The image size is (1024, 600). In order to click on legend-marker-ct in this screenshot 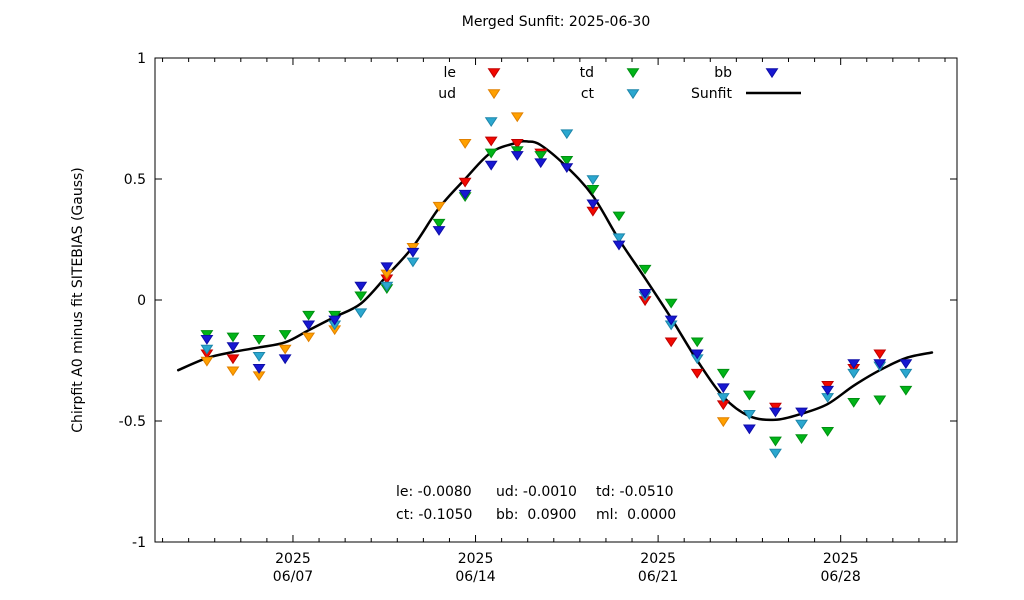, I will do `click(633, 94)`.